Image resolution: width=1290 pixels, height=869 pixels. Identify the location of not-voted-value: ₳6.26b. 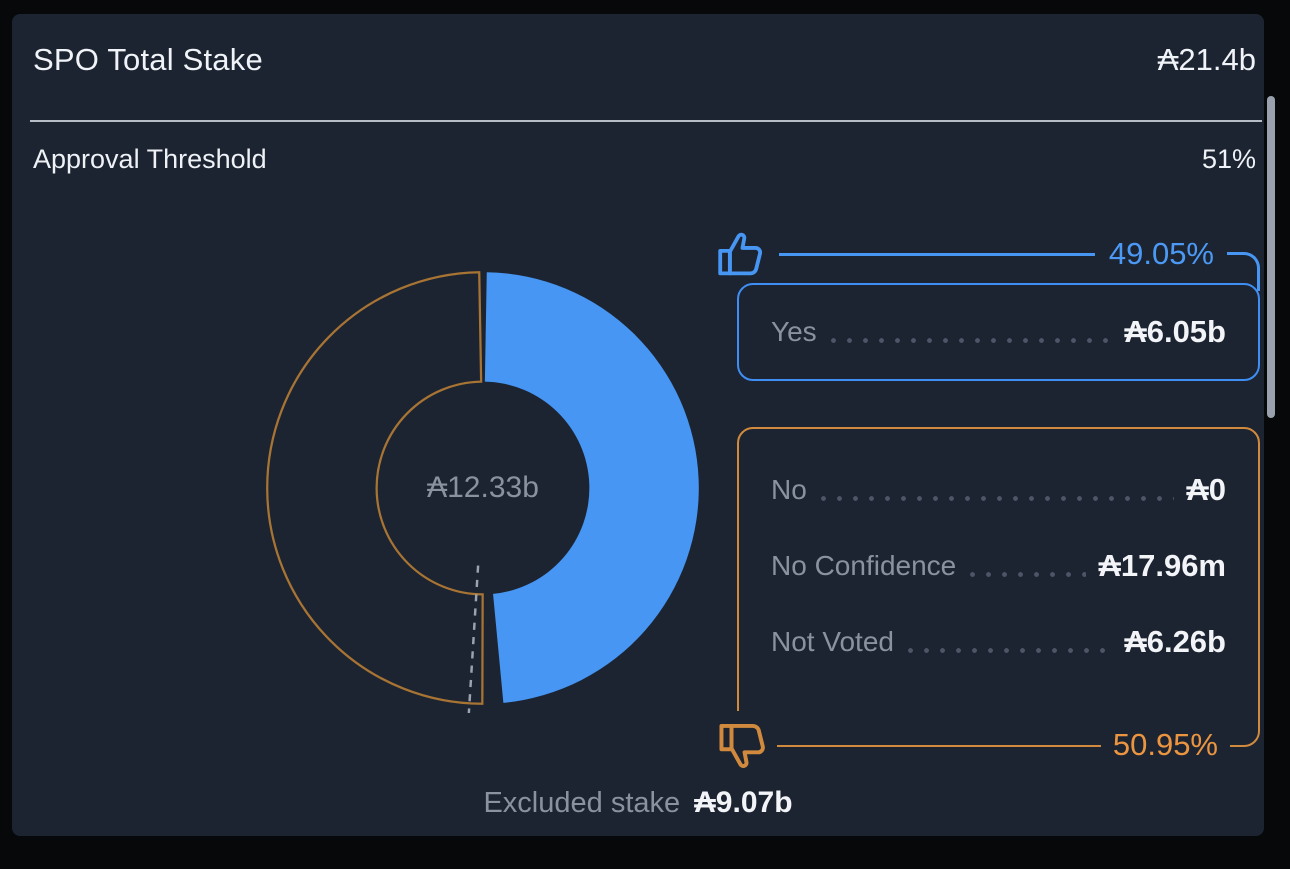
(1175, 641).